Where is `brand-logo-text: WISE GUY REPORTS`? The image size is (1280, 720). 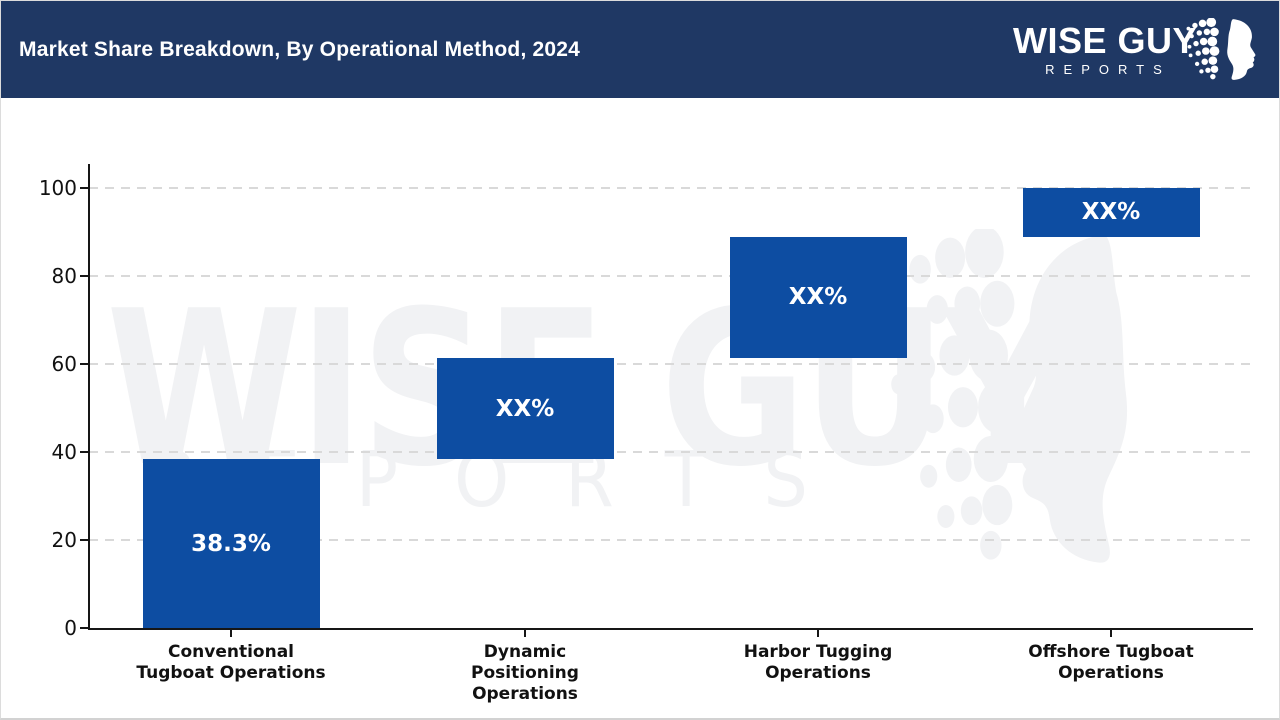 brand-logo-text: WISE GUY REPORTS is located at coordinates (1104, 48).